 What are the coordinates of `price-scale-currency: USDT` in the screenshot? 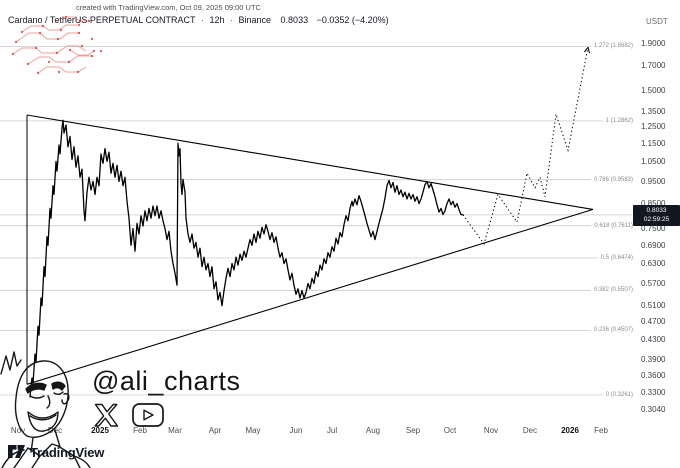 It's located at (657, 21).